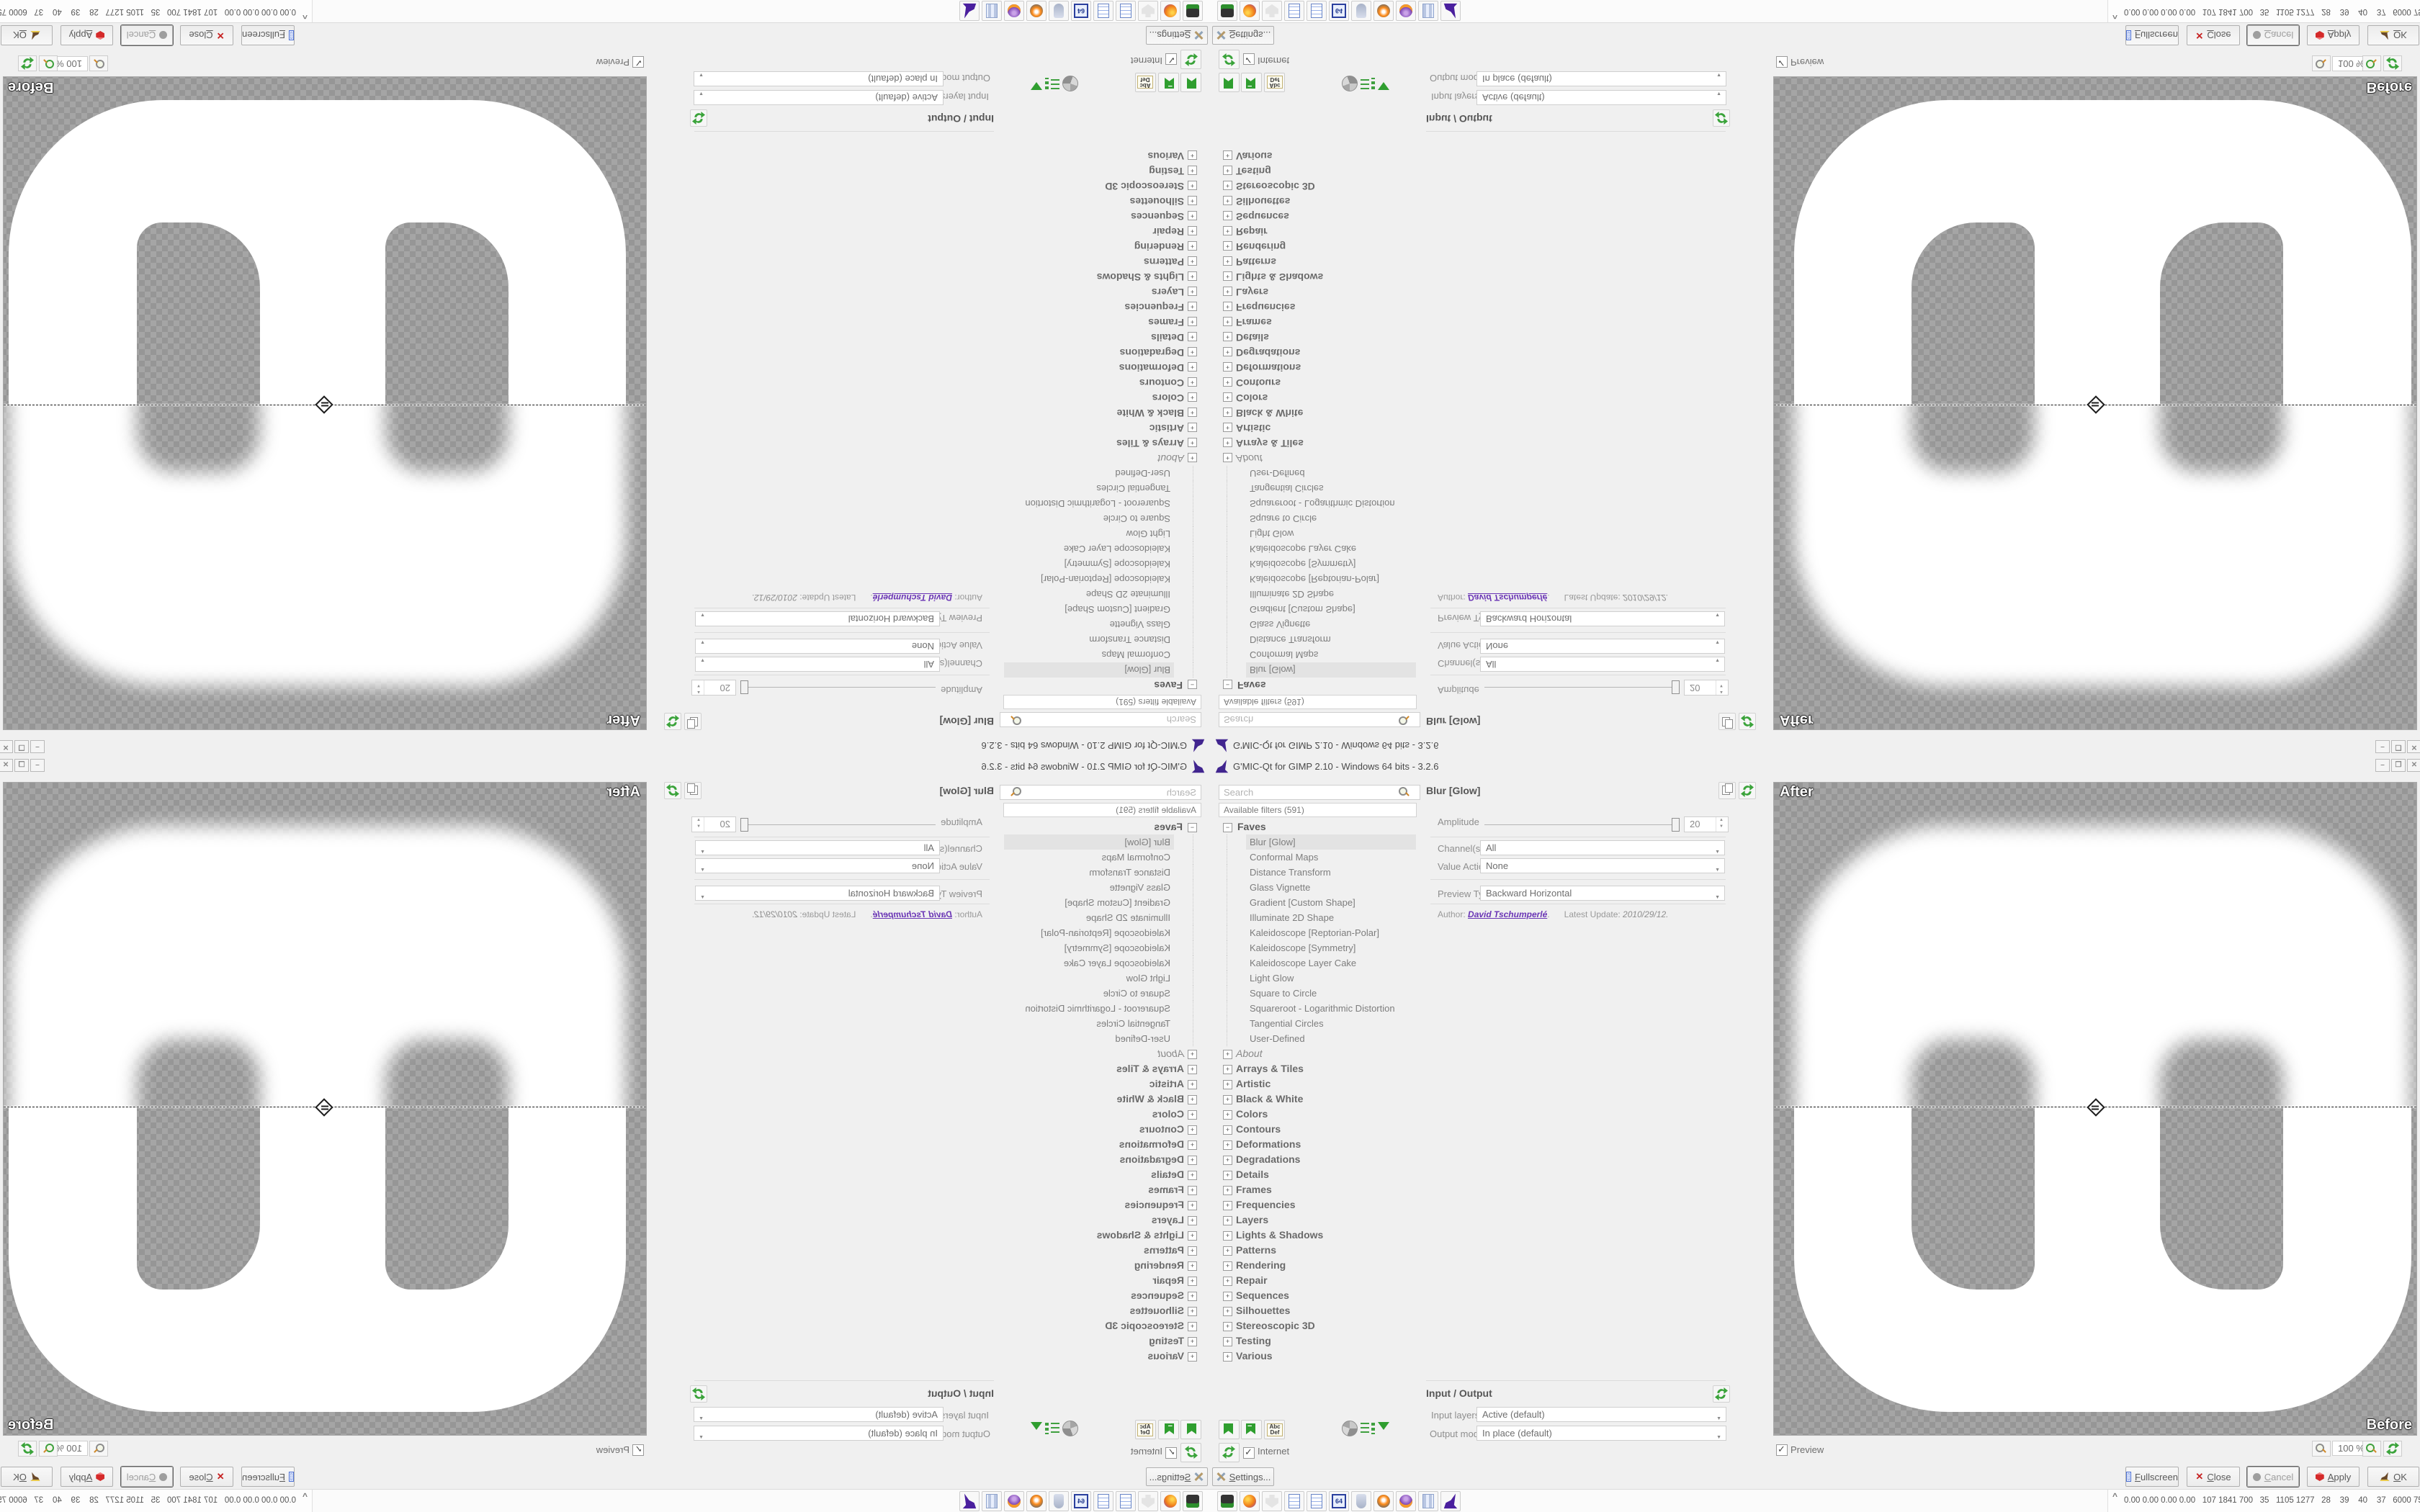  I want to click on owl-icon, so click(1014, 1501).